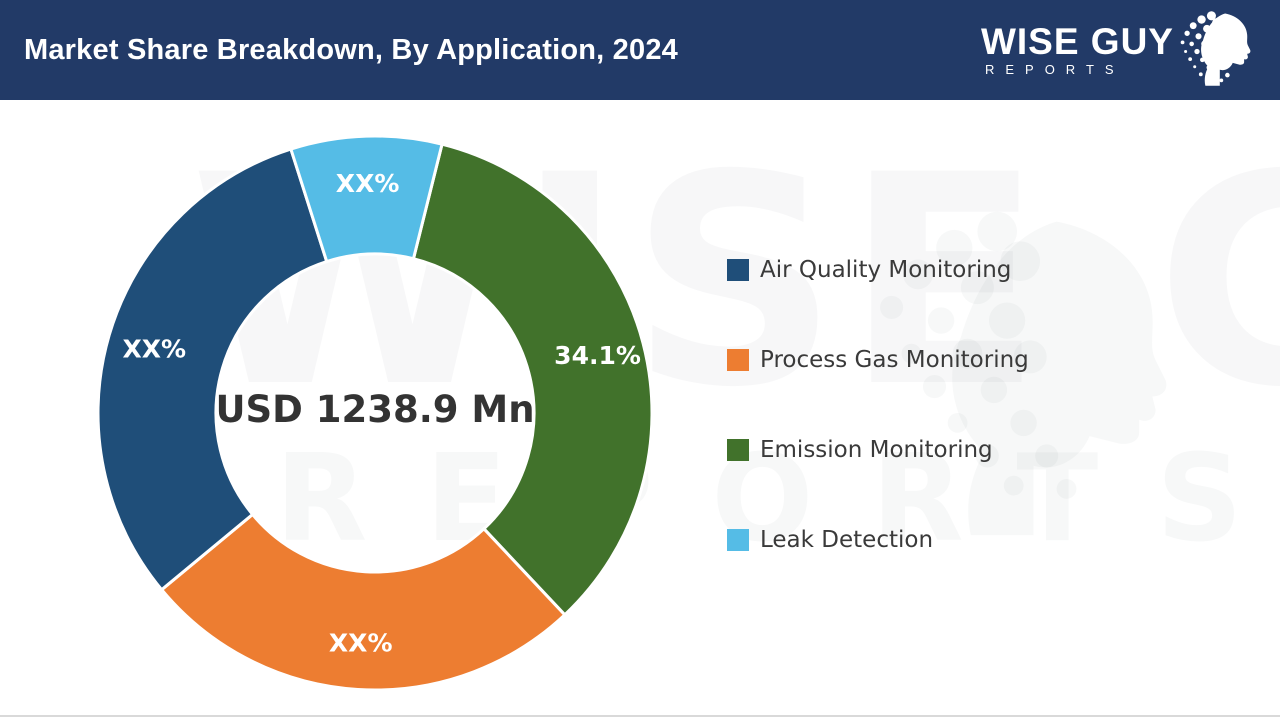 This screenshot has width=1280, height=720. I want to click on legend-item-label: Leak Detection, so click(847, 540).